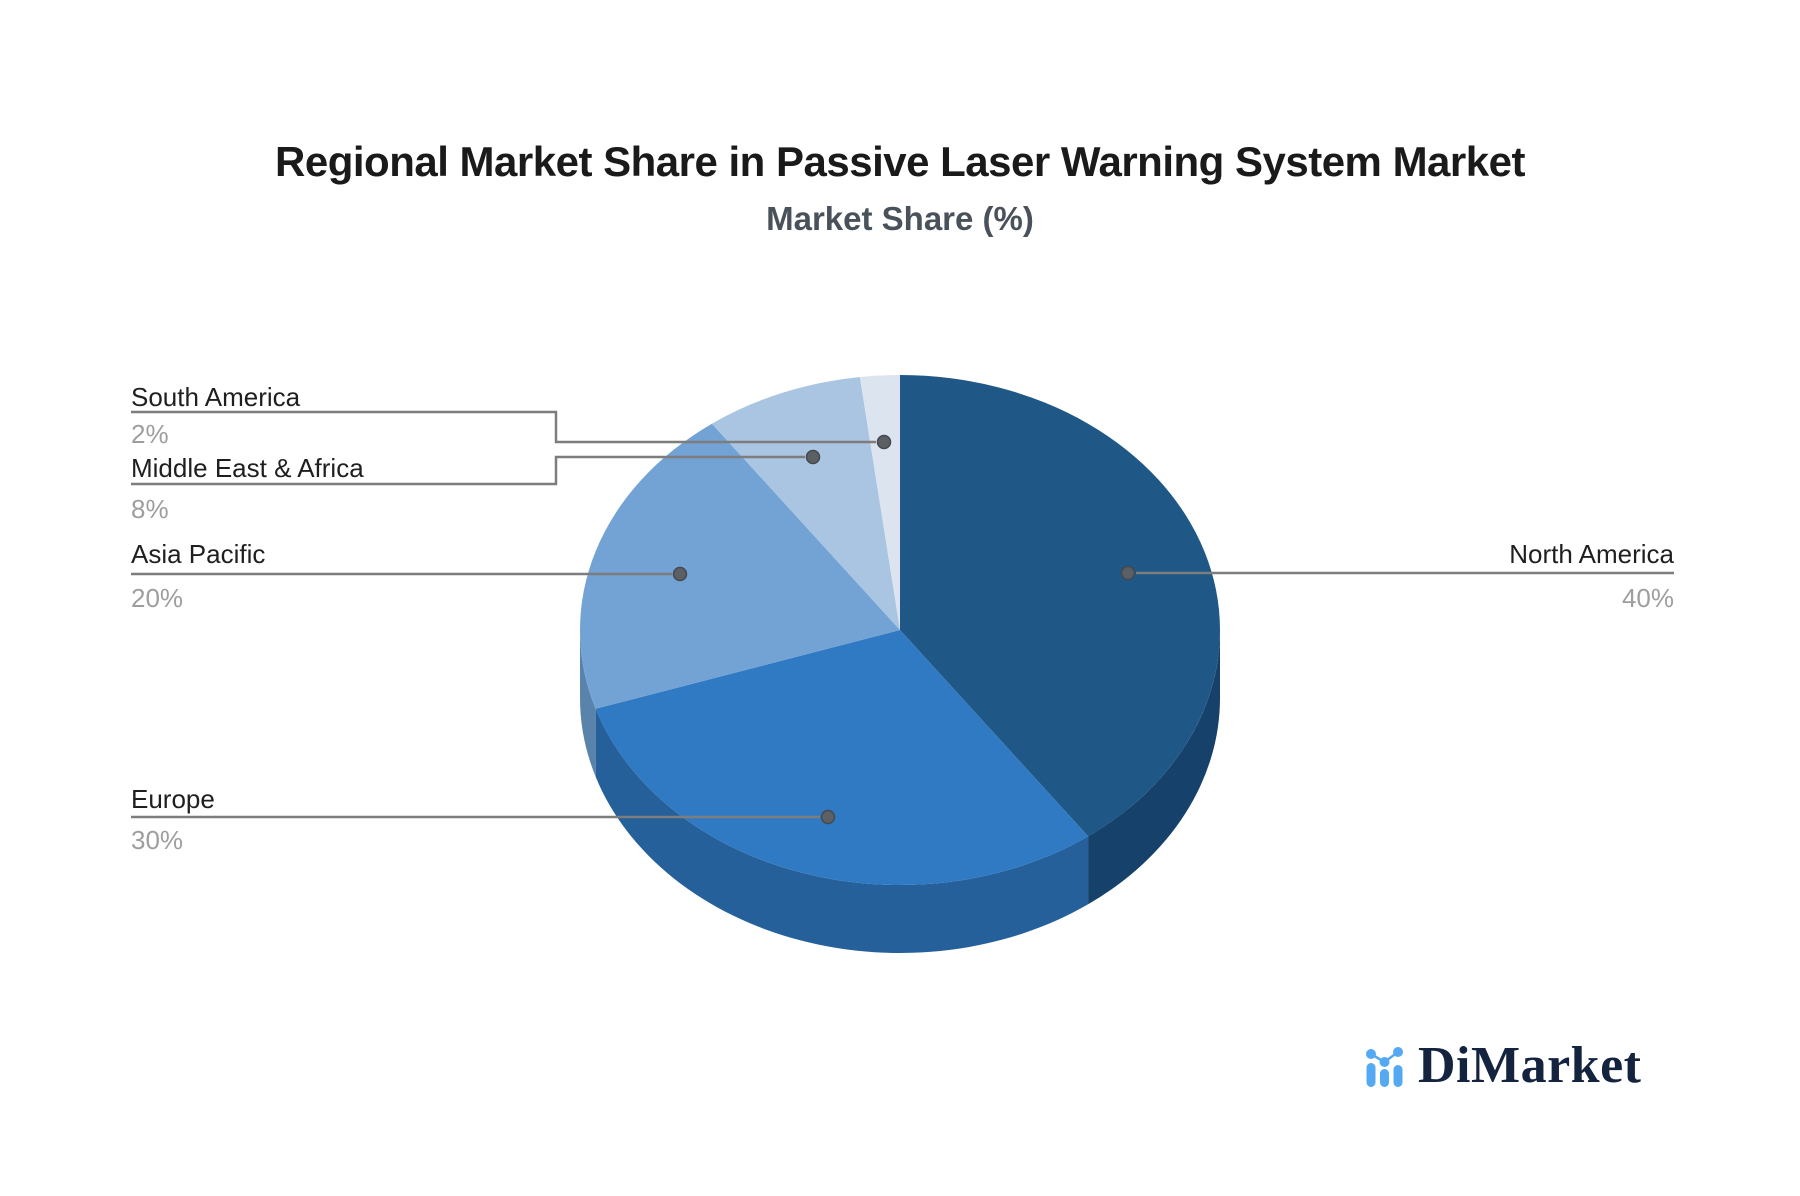 Image resolution: width=1800 pixels, height=1196 pixels. What do you see at coordinates (1591, 554) in the screenshot?
I see `slice-label-north-america: North America` at bounding box center [1591, 554].